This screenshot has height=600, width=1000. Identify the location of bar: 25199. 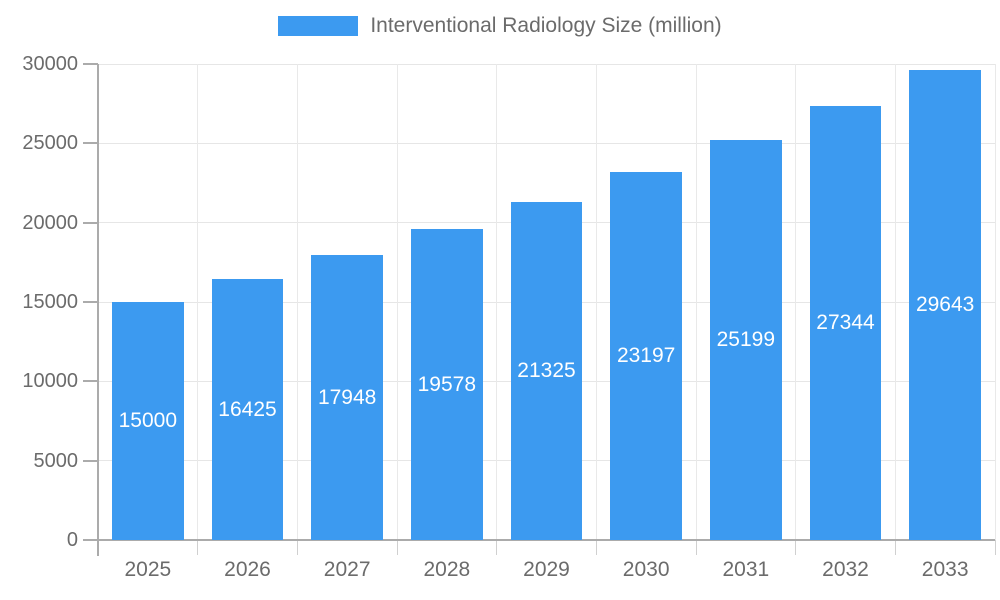
(745, 340).